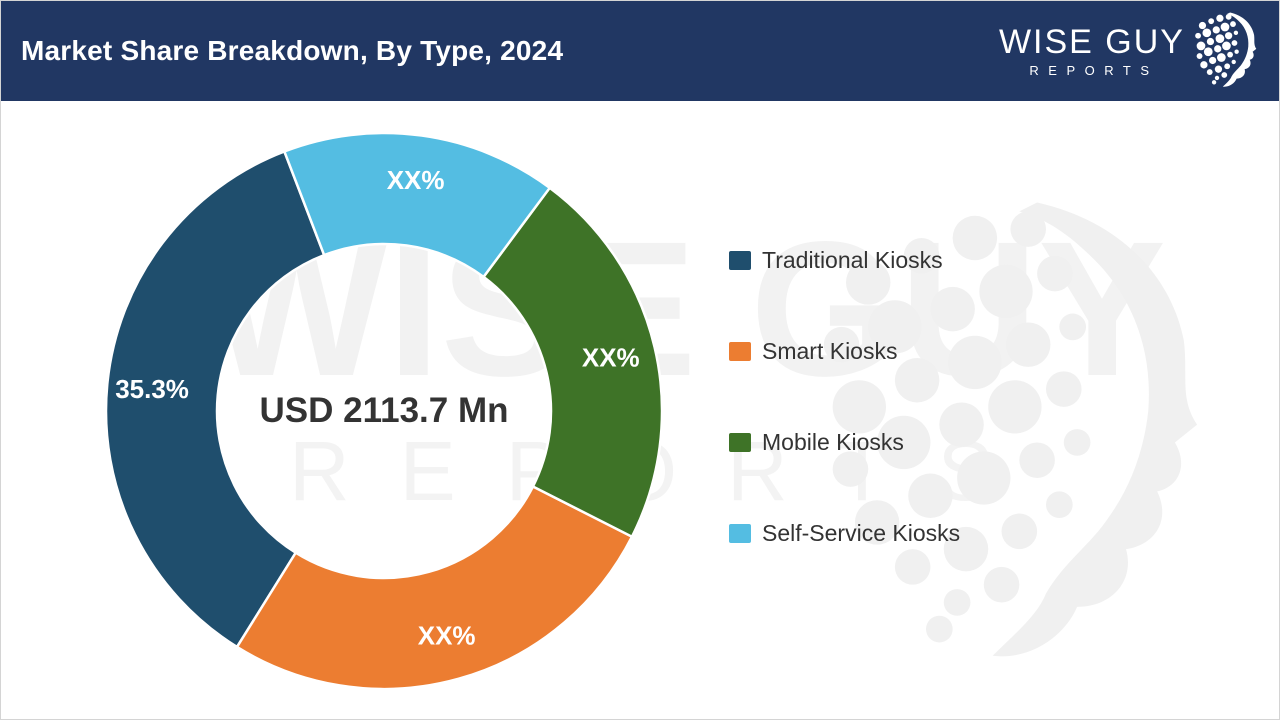 The image size is (1280, 720). I want to click on wiseguy-logo-name: WISE GUY, so click(1091, 42).